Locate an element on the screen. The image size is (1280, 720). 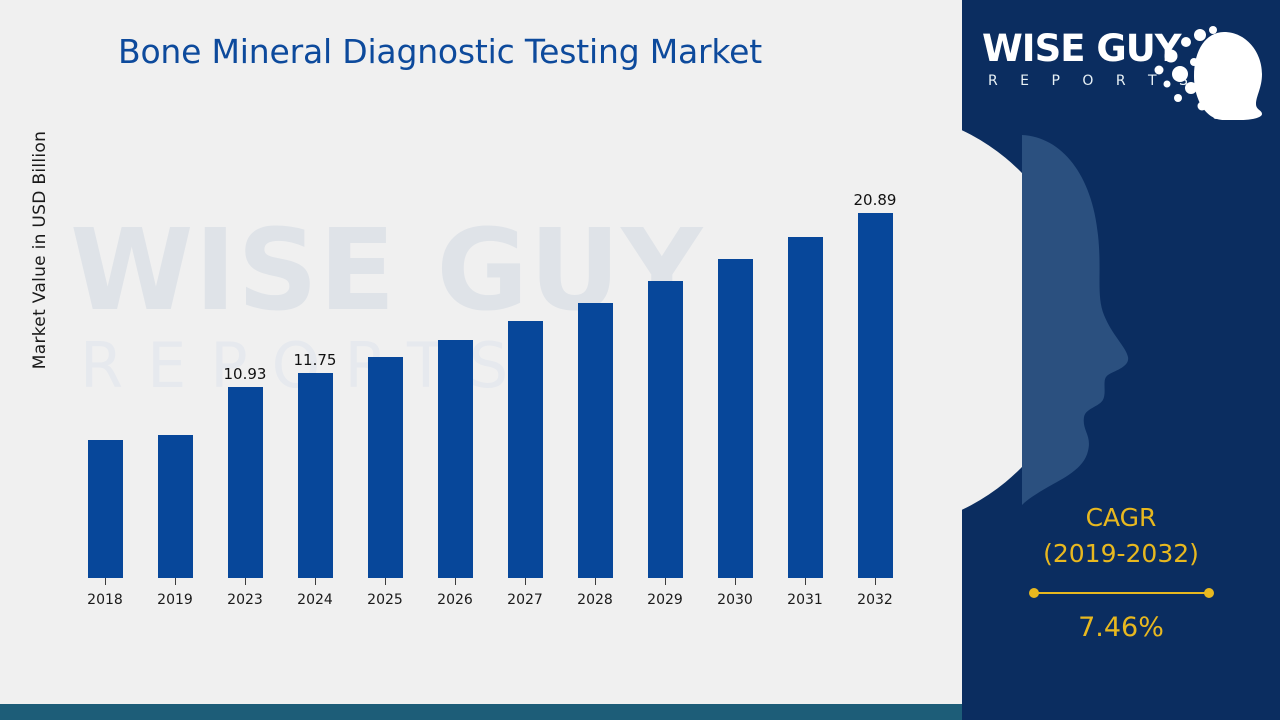
bar-value-label-2024: 11.75 is located at coordinates (315, 360).